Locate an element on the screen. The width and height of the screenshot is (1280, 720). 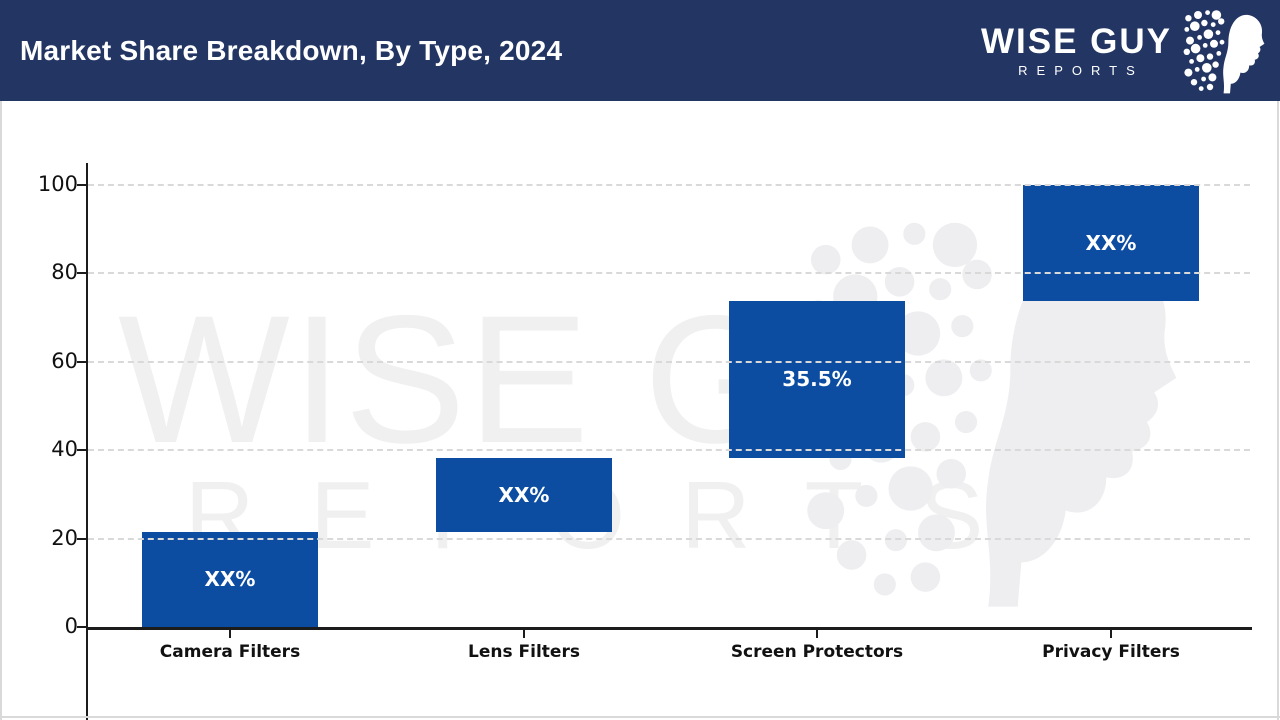
y-tick-label: 20 is located at coordinates (64, 537).